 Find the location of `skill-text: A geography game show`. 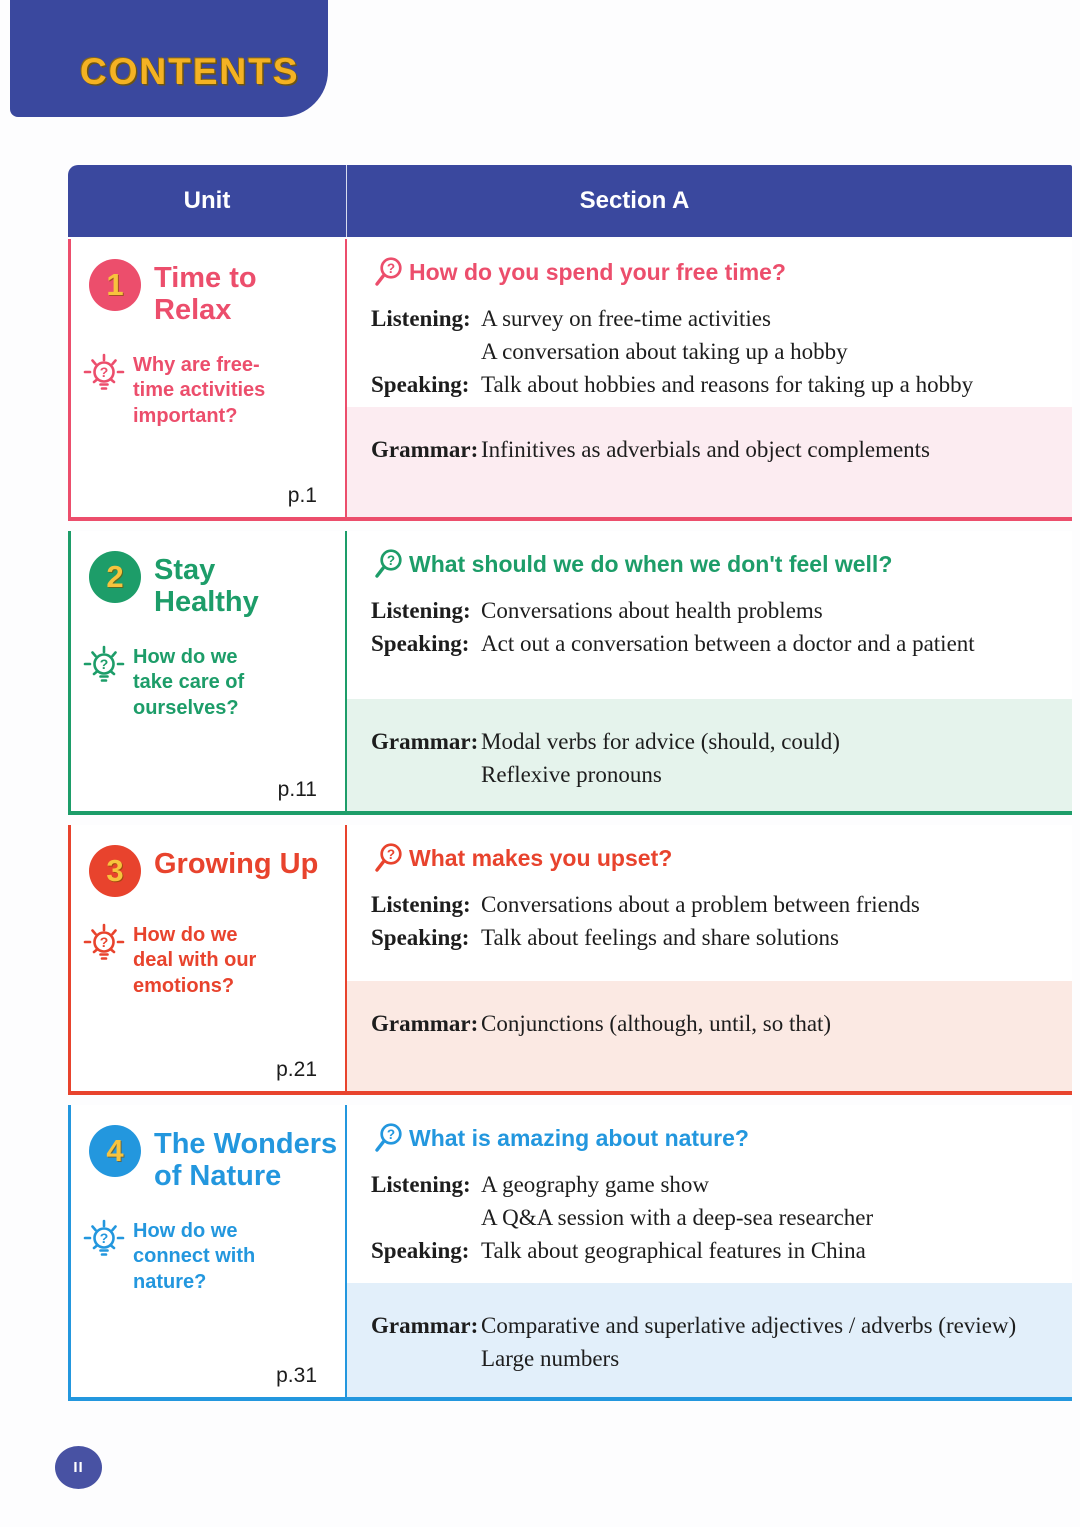

skill-text: A geography game show is located at coordinates (595, 1184).